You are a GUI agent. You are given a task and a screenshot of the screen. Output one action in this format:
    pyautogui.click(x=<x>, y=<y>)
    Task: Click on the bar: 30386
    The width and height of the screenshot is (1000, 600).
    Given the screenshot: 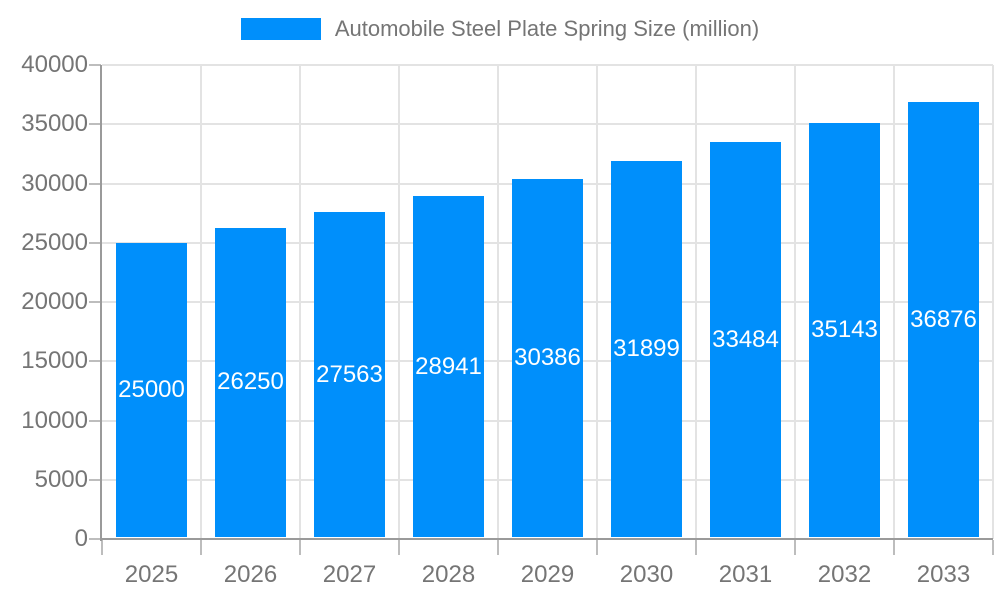 What is the action you would take?
    pyautogui.click(x=547, y=357)
    